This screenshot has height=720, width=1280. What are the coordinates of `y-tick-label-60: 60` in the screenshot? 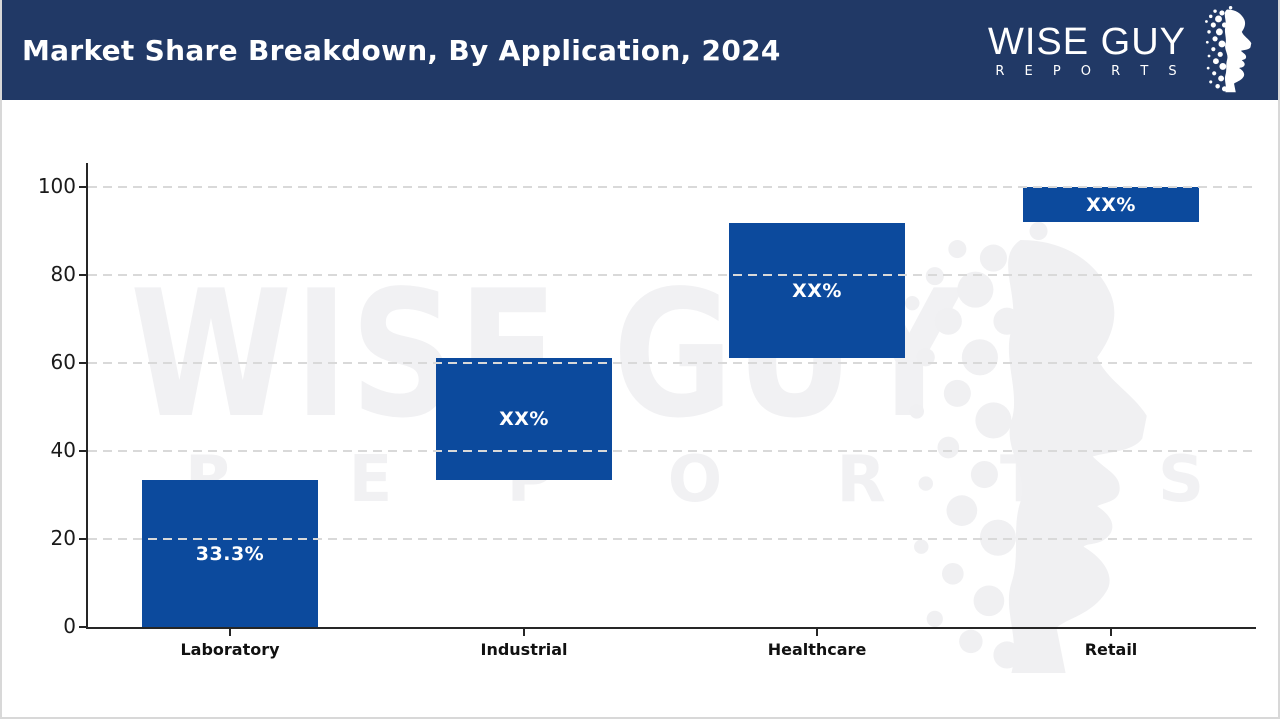 It's located at (63, 362).